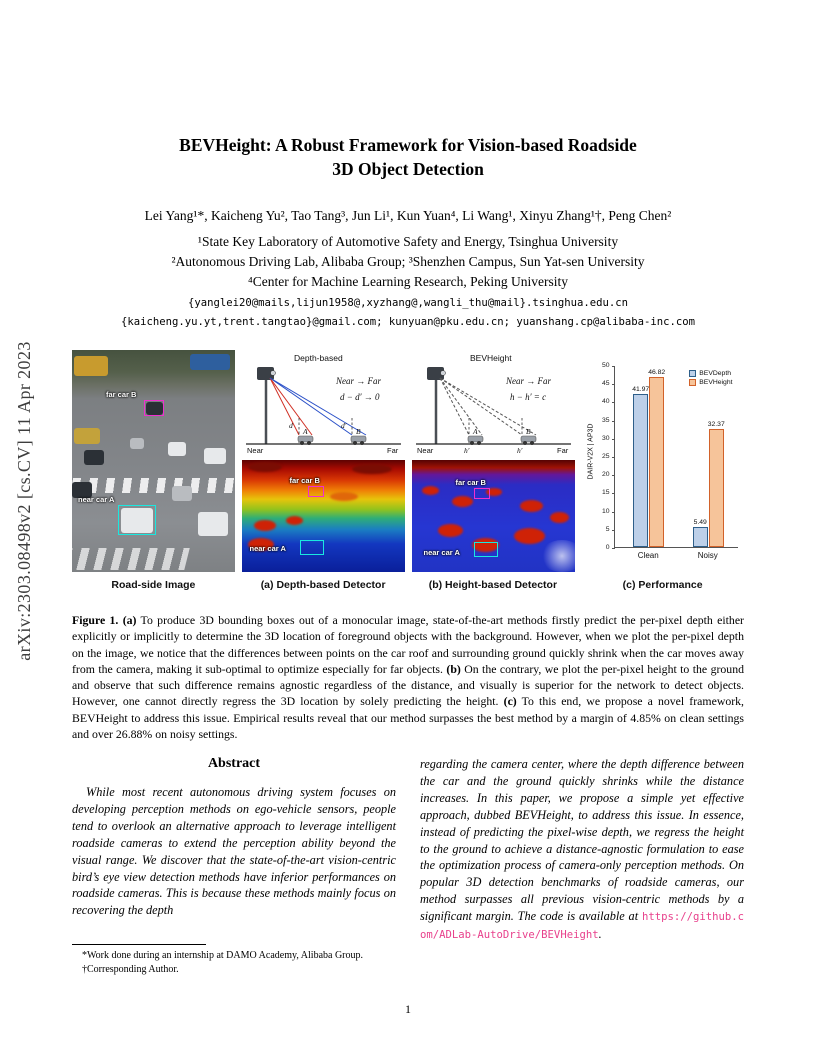  I want to click on bar-bevheight-clean, so click(657, 461).